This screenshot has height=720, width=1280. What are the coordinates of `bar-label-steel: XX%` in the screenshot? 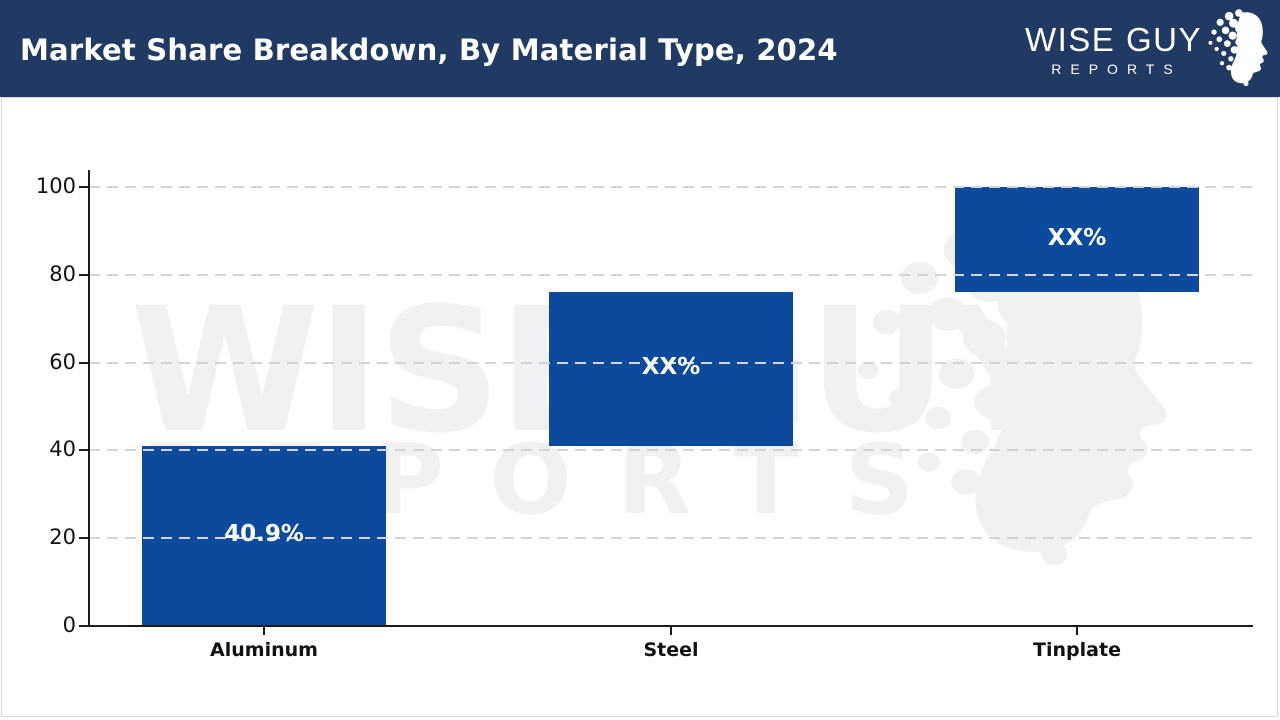 It's located at (671, 367).